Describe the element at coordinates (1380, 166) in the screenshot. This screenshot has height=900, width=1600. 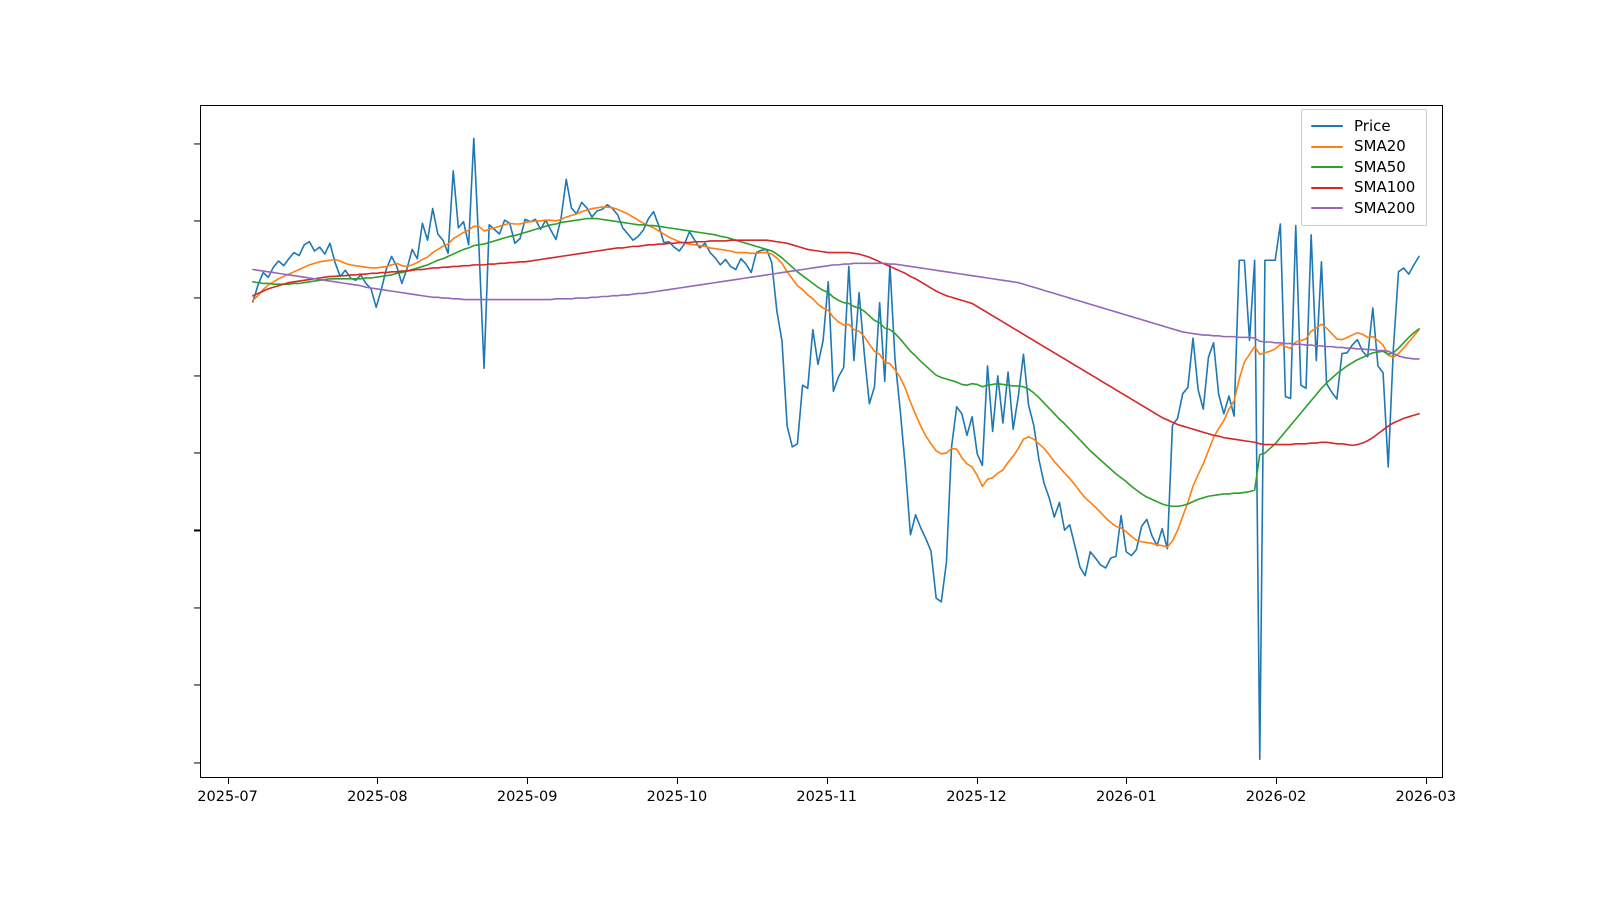
I see `legend-label: SMA50` at that location.